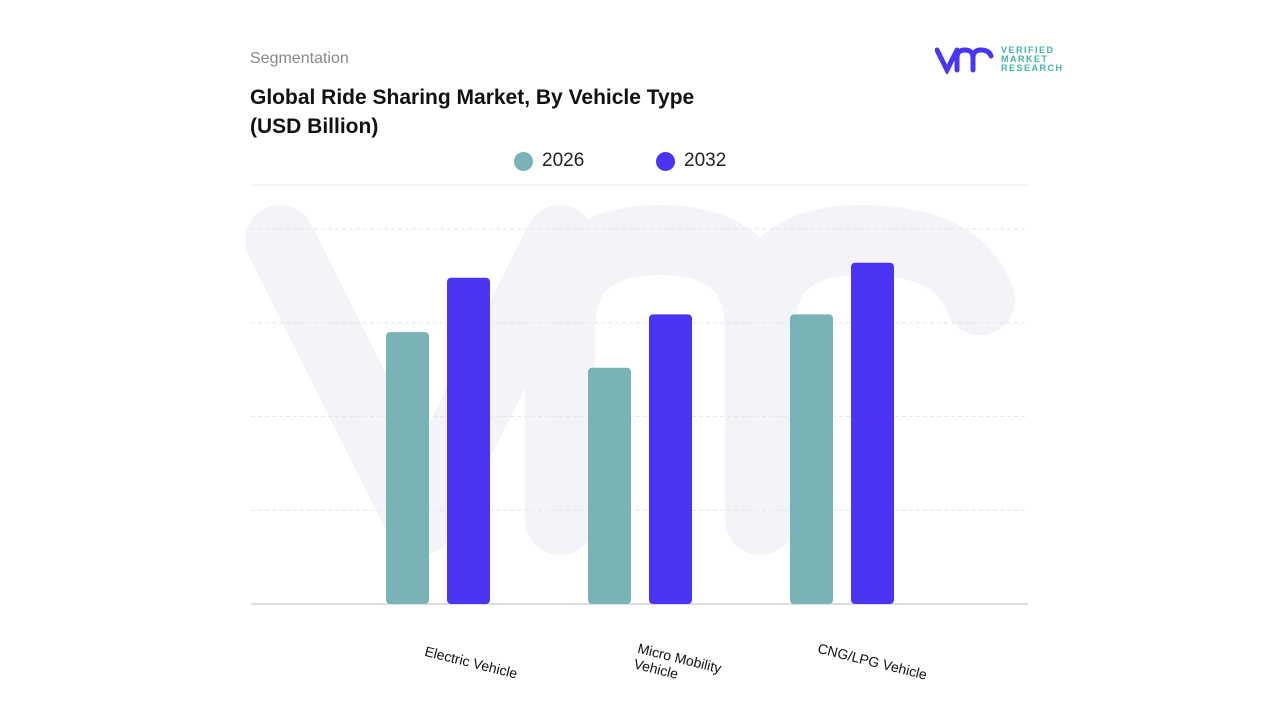  I want to click on legend-item-2032: 2032, so click(691, 161).